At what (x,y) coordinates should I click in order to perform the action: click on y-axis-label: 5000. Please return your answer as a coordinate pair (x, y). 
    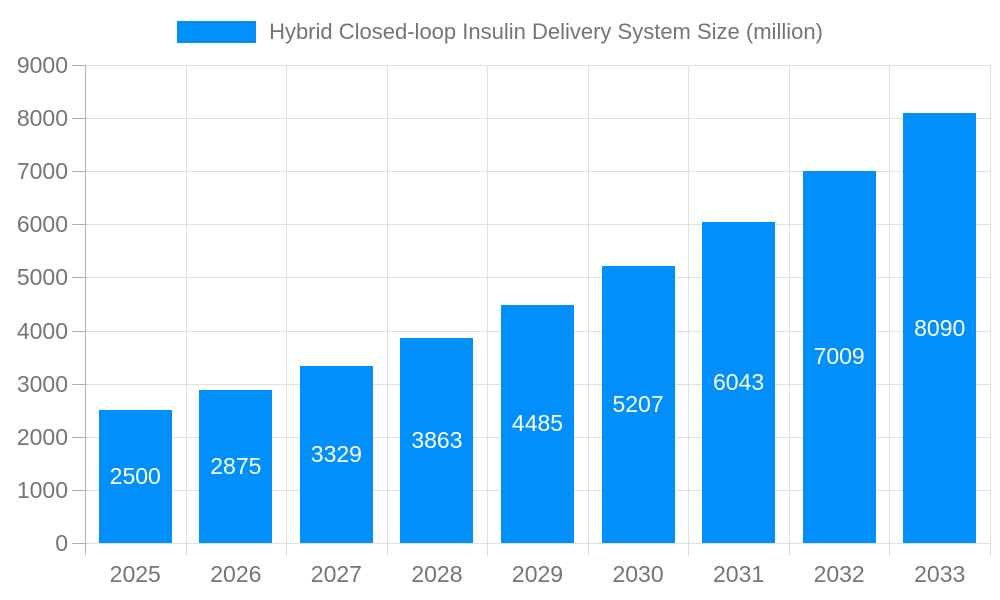
    Looking at the image, I should click on (42, 277).